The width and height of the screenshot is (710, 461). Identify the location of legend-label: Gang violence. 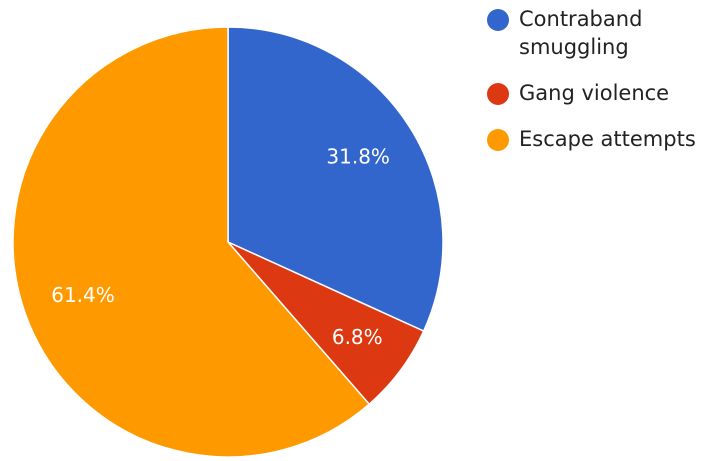
(594, 93).